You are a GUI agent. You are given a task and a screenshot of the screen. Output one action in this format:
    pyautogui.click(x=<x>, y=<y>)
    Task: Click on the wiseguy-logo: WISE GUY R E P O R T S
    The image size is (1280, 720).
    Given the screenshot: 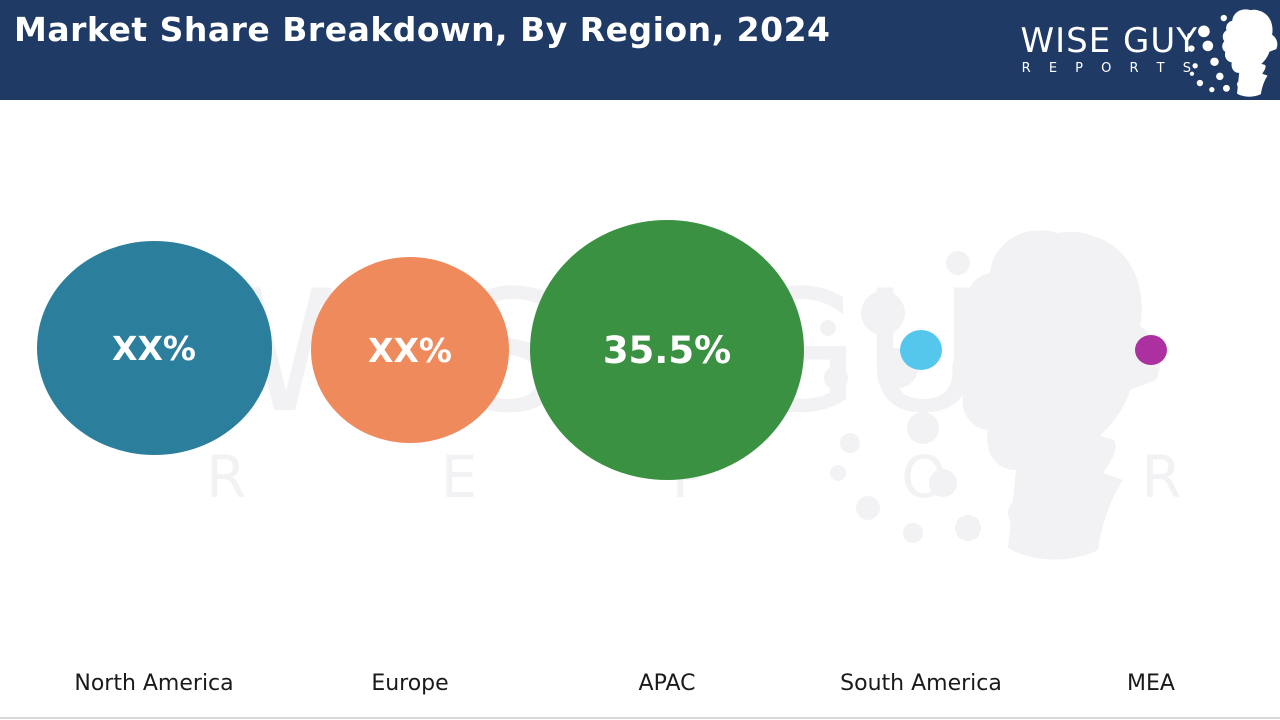 What is the action you would take?
    pyautogui.click(x=1150, y=50)
    